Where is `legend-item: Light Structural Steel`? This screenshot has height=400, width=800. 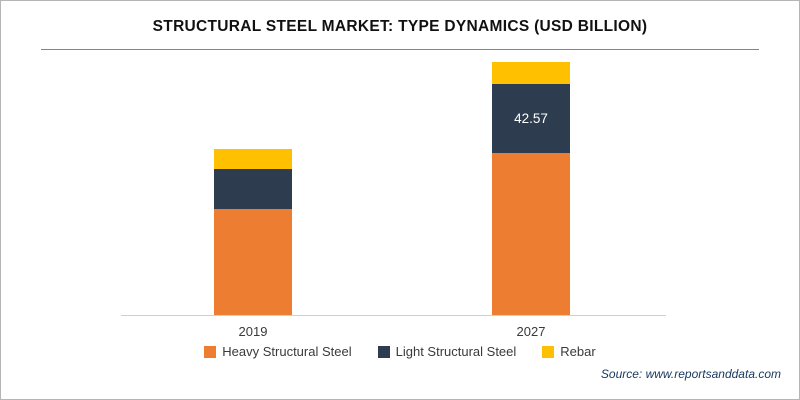 legend-item: Light Structural Steel is located at coordinates (447, 351).